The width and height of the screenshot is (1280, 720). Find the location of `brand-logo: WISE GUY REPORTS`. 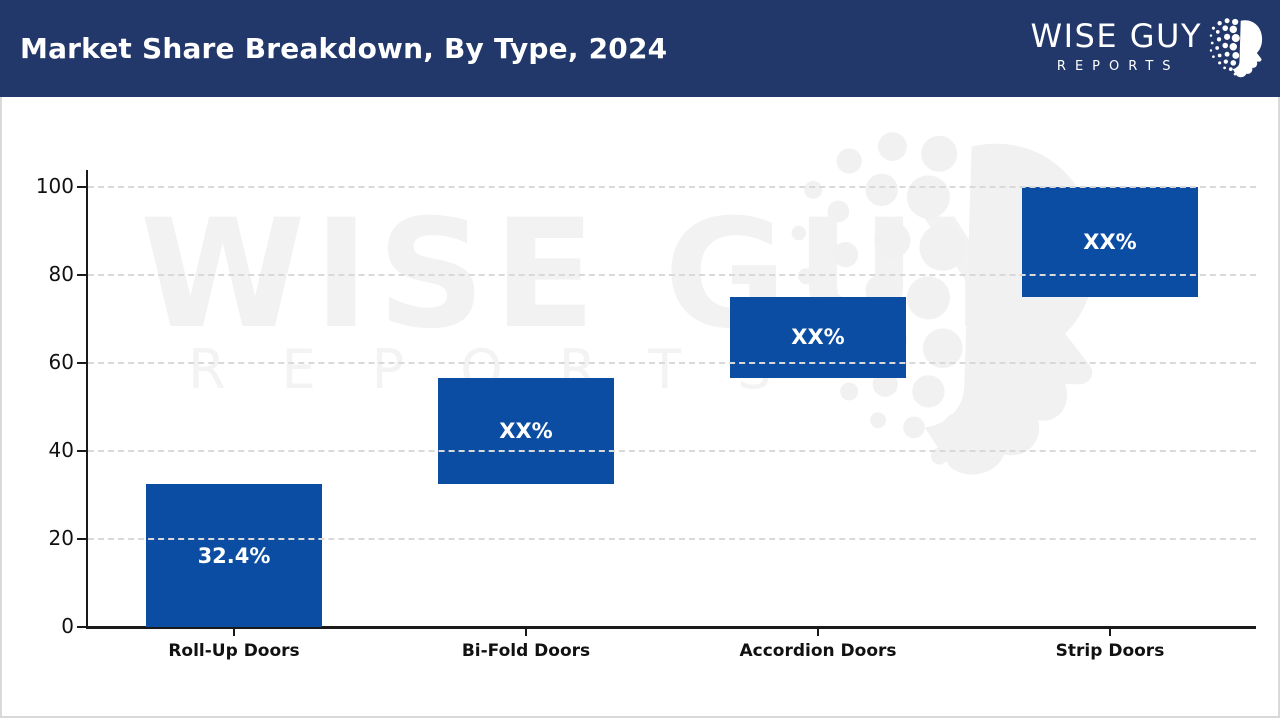

brand-logo: WISE GUY REPORTS is located at coordinates (1148, 49).